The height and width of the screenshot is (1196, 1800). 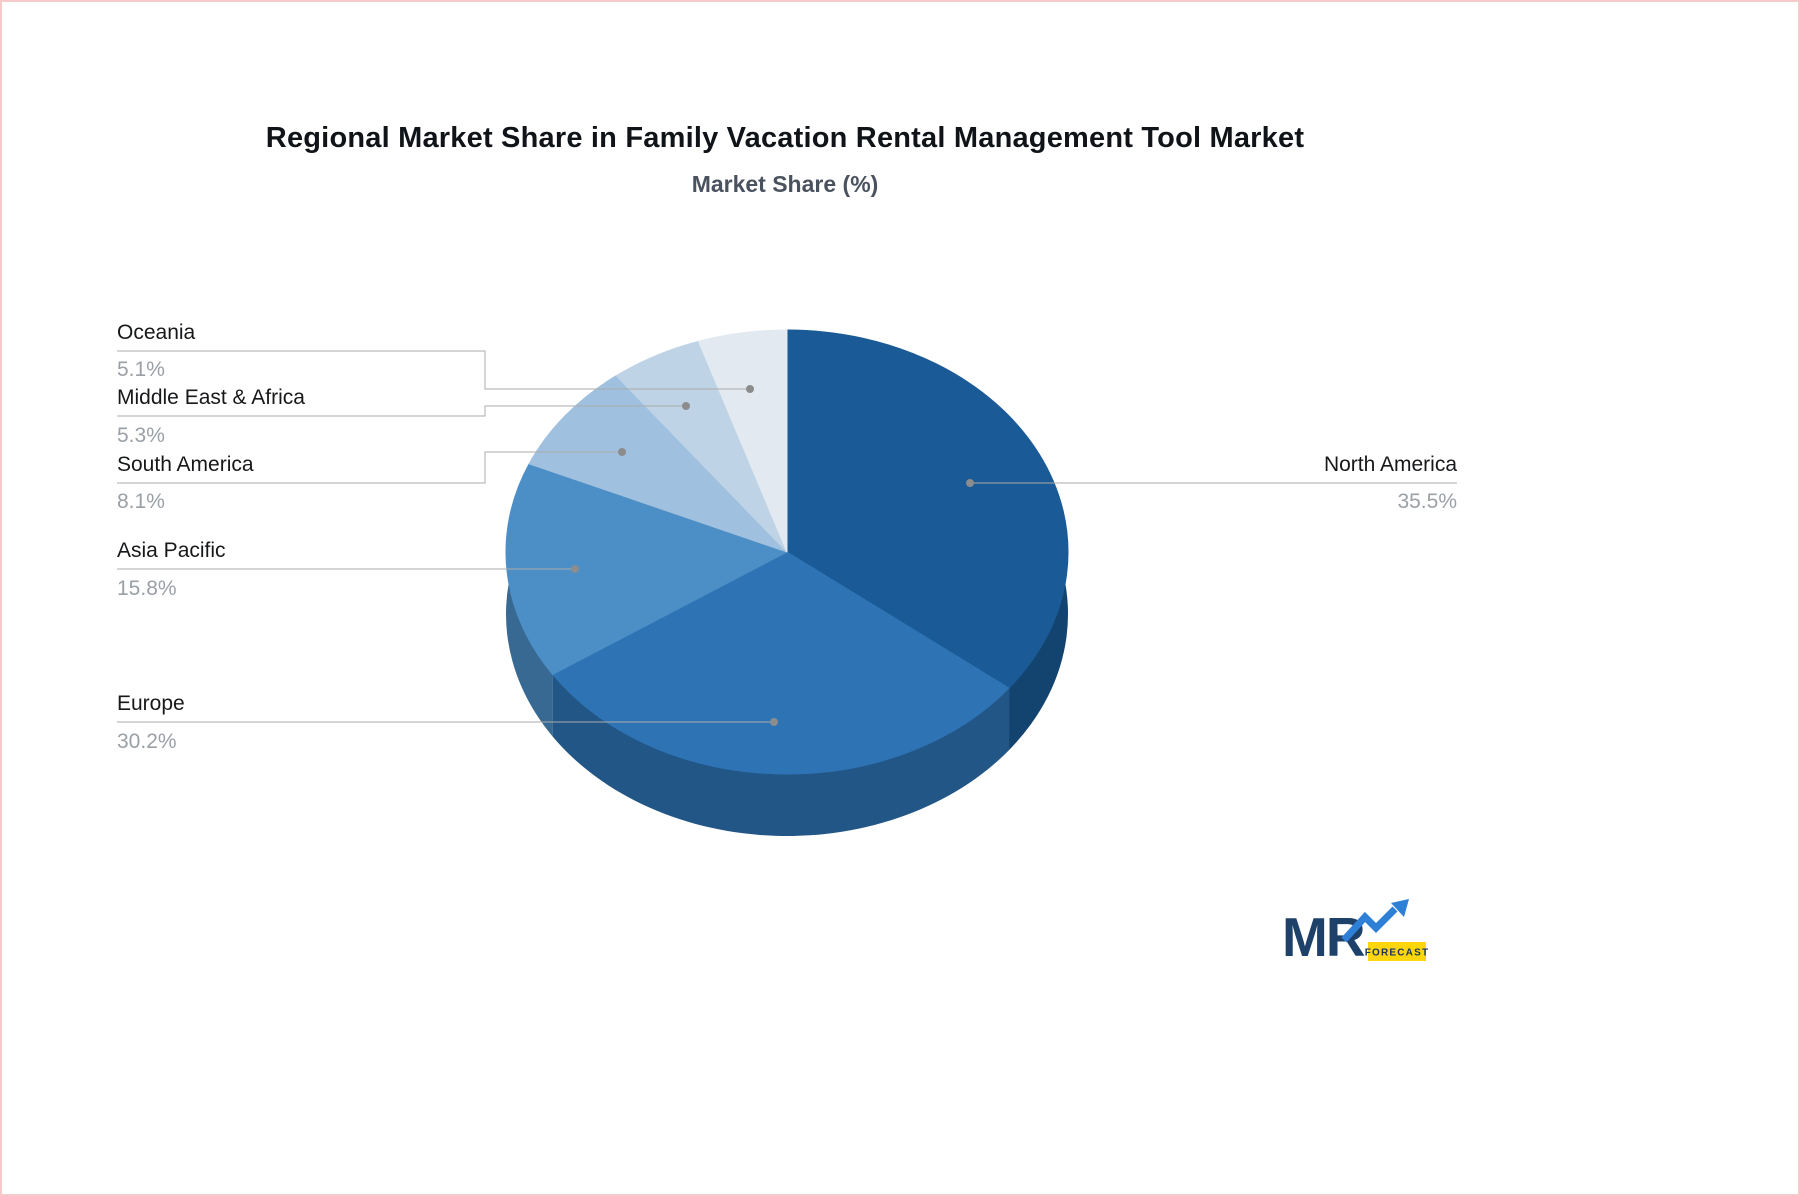 What do you see at coordinates (927, 509) in the screenshot?
I see `pie-slice-north-america` at bounding box center [927, 509].